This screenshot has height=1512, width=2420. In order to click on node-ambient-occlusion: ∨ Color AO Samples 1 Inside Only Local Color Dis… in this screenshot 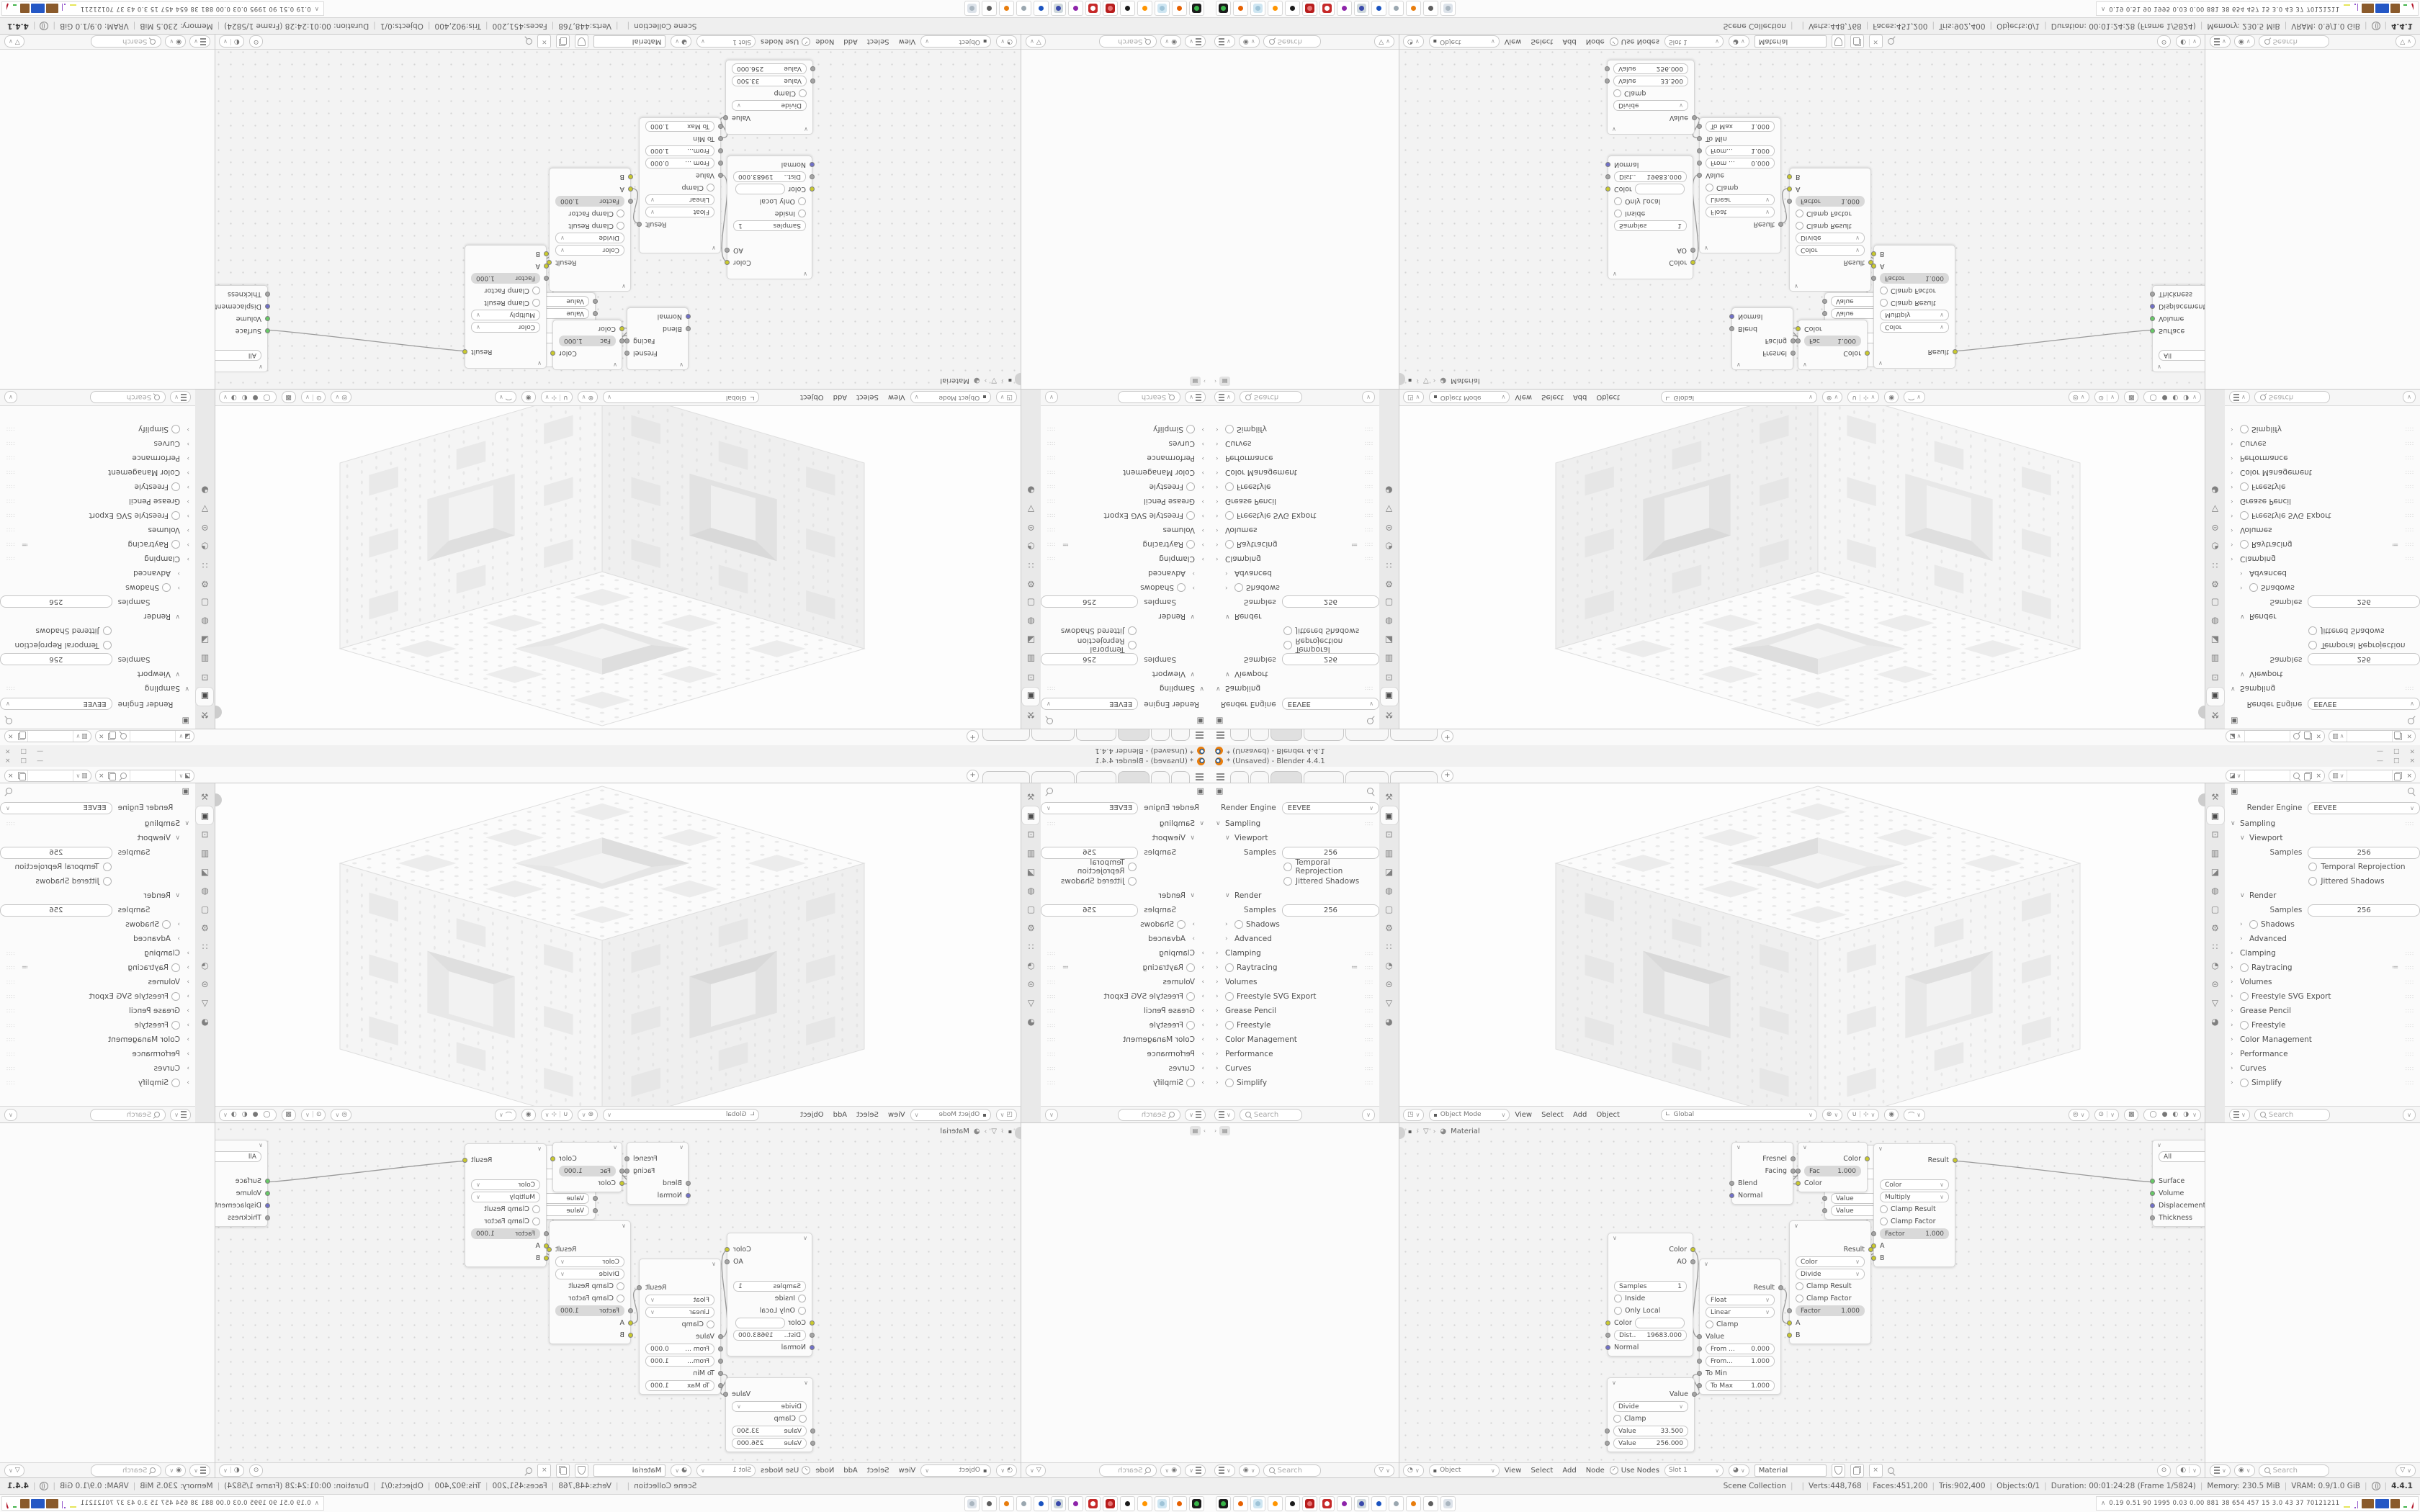, I will do `click(770, 217)`.